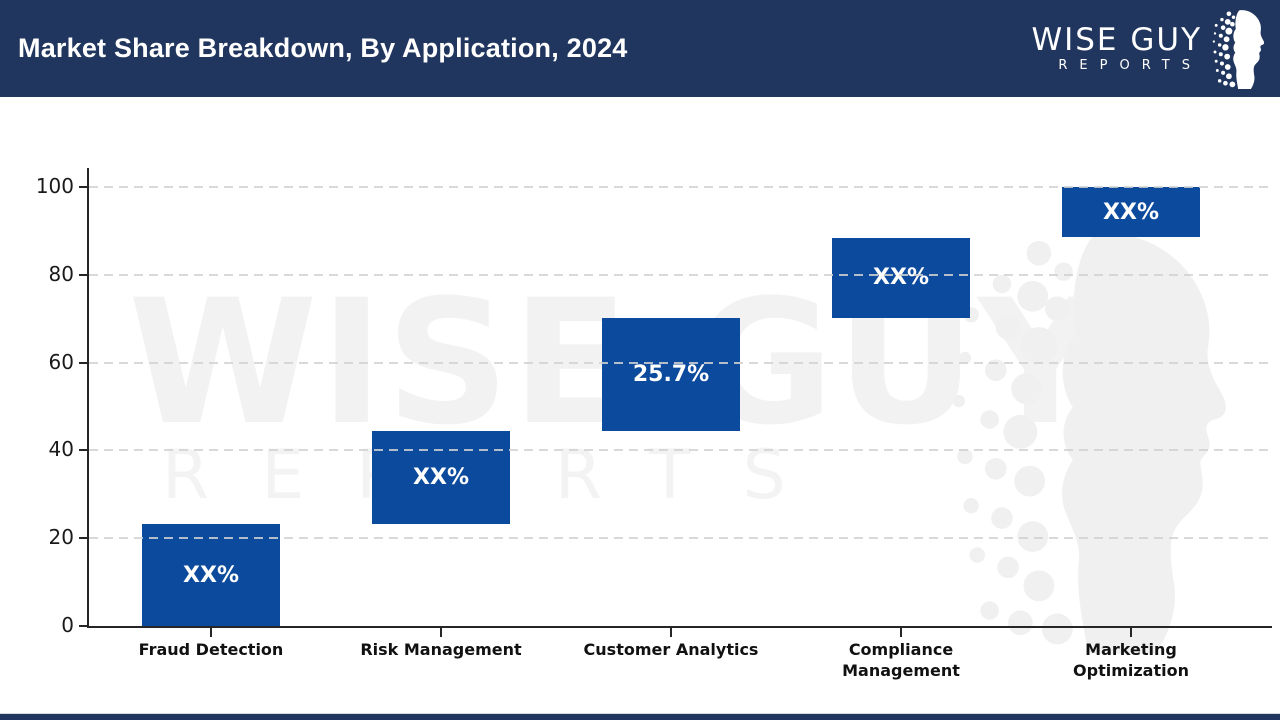 This screenshot has width=1280, height=720. What do you see at coordinates (901, 660) in the screenshot?
I see `x-category-label: Compliance Management` at bounding box center [901, 660].